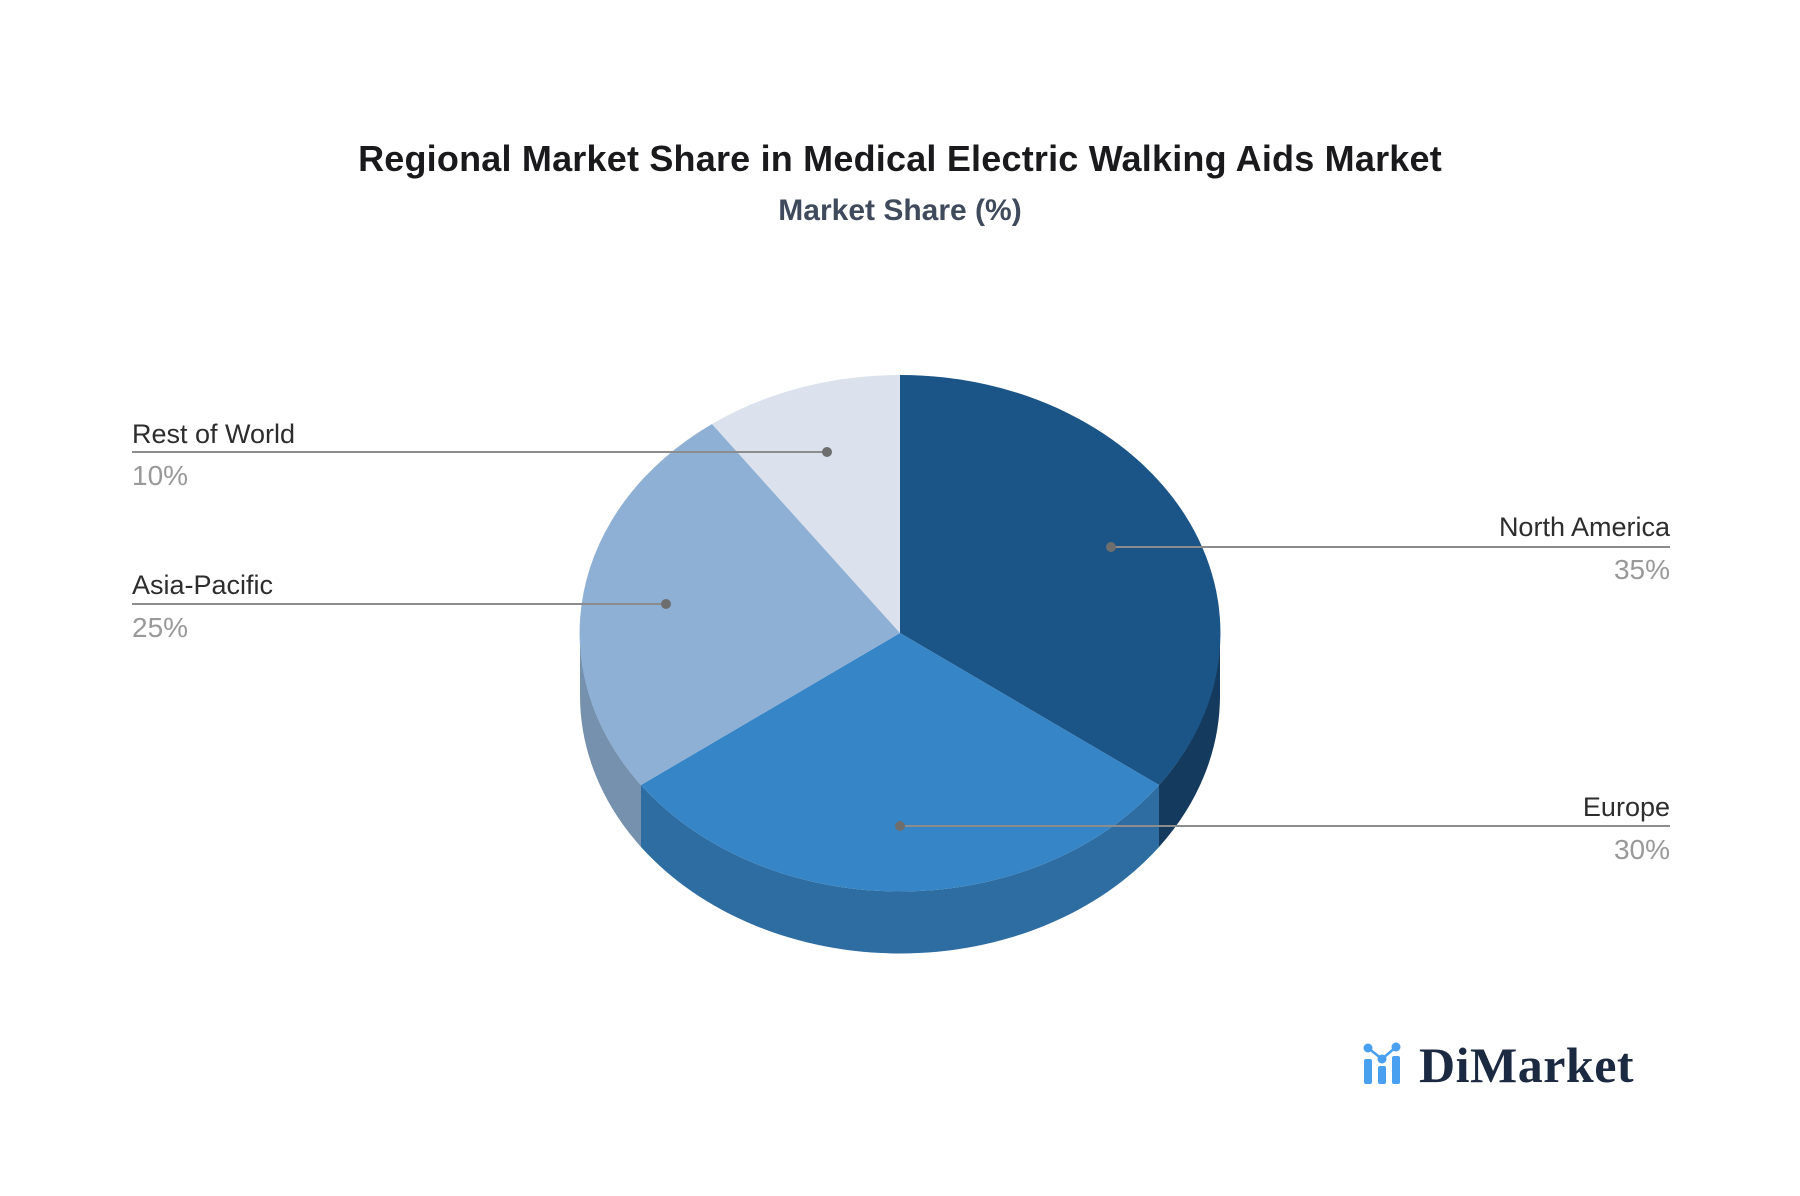 This screenshot has width=1800, height=1196. What do you see at coordinates (1584, 527) in the screenshot?
I see `label-north-america: North America` at bounding box center [1584, 527].